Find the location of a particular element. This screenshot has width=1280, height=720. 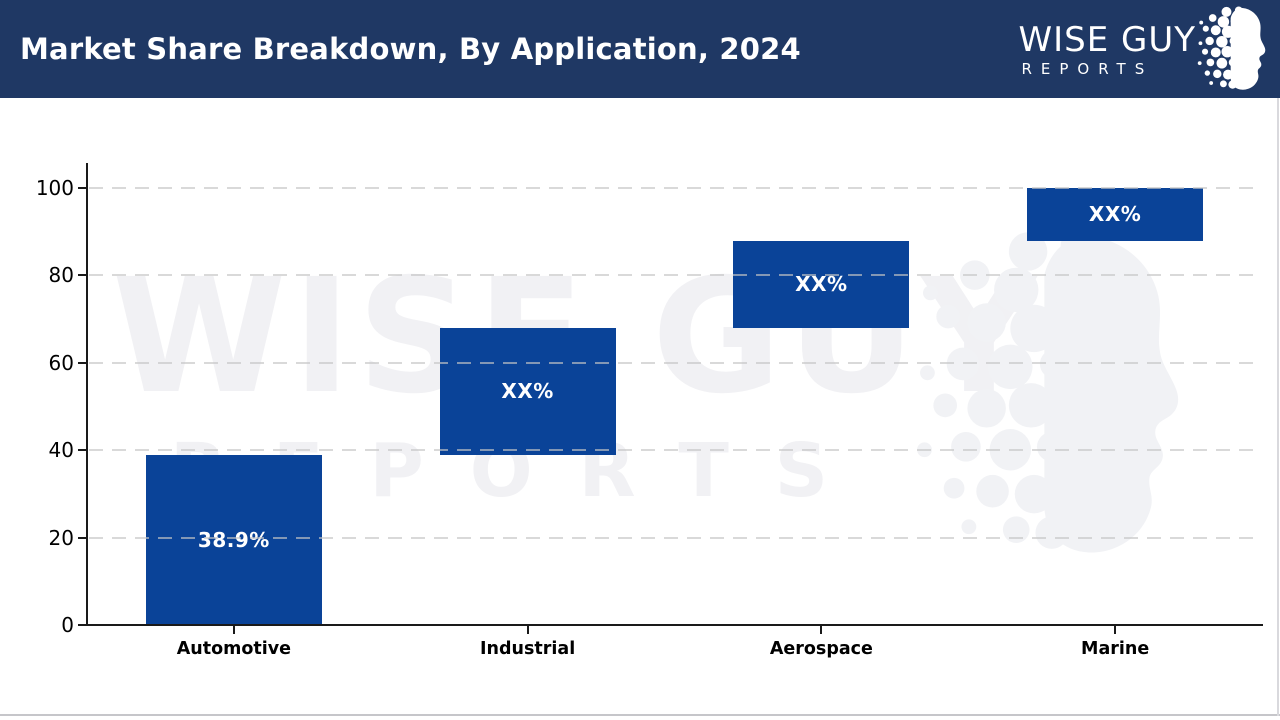

x-tick-label-industrial: Industrial is located at coordinates (528, 649).